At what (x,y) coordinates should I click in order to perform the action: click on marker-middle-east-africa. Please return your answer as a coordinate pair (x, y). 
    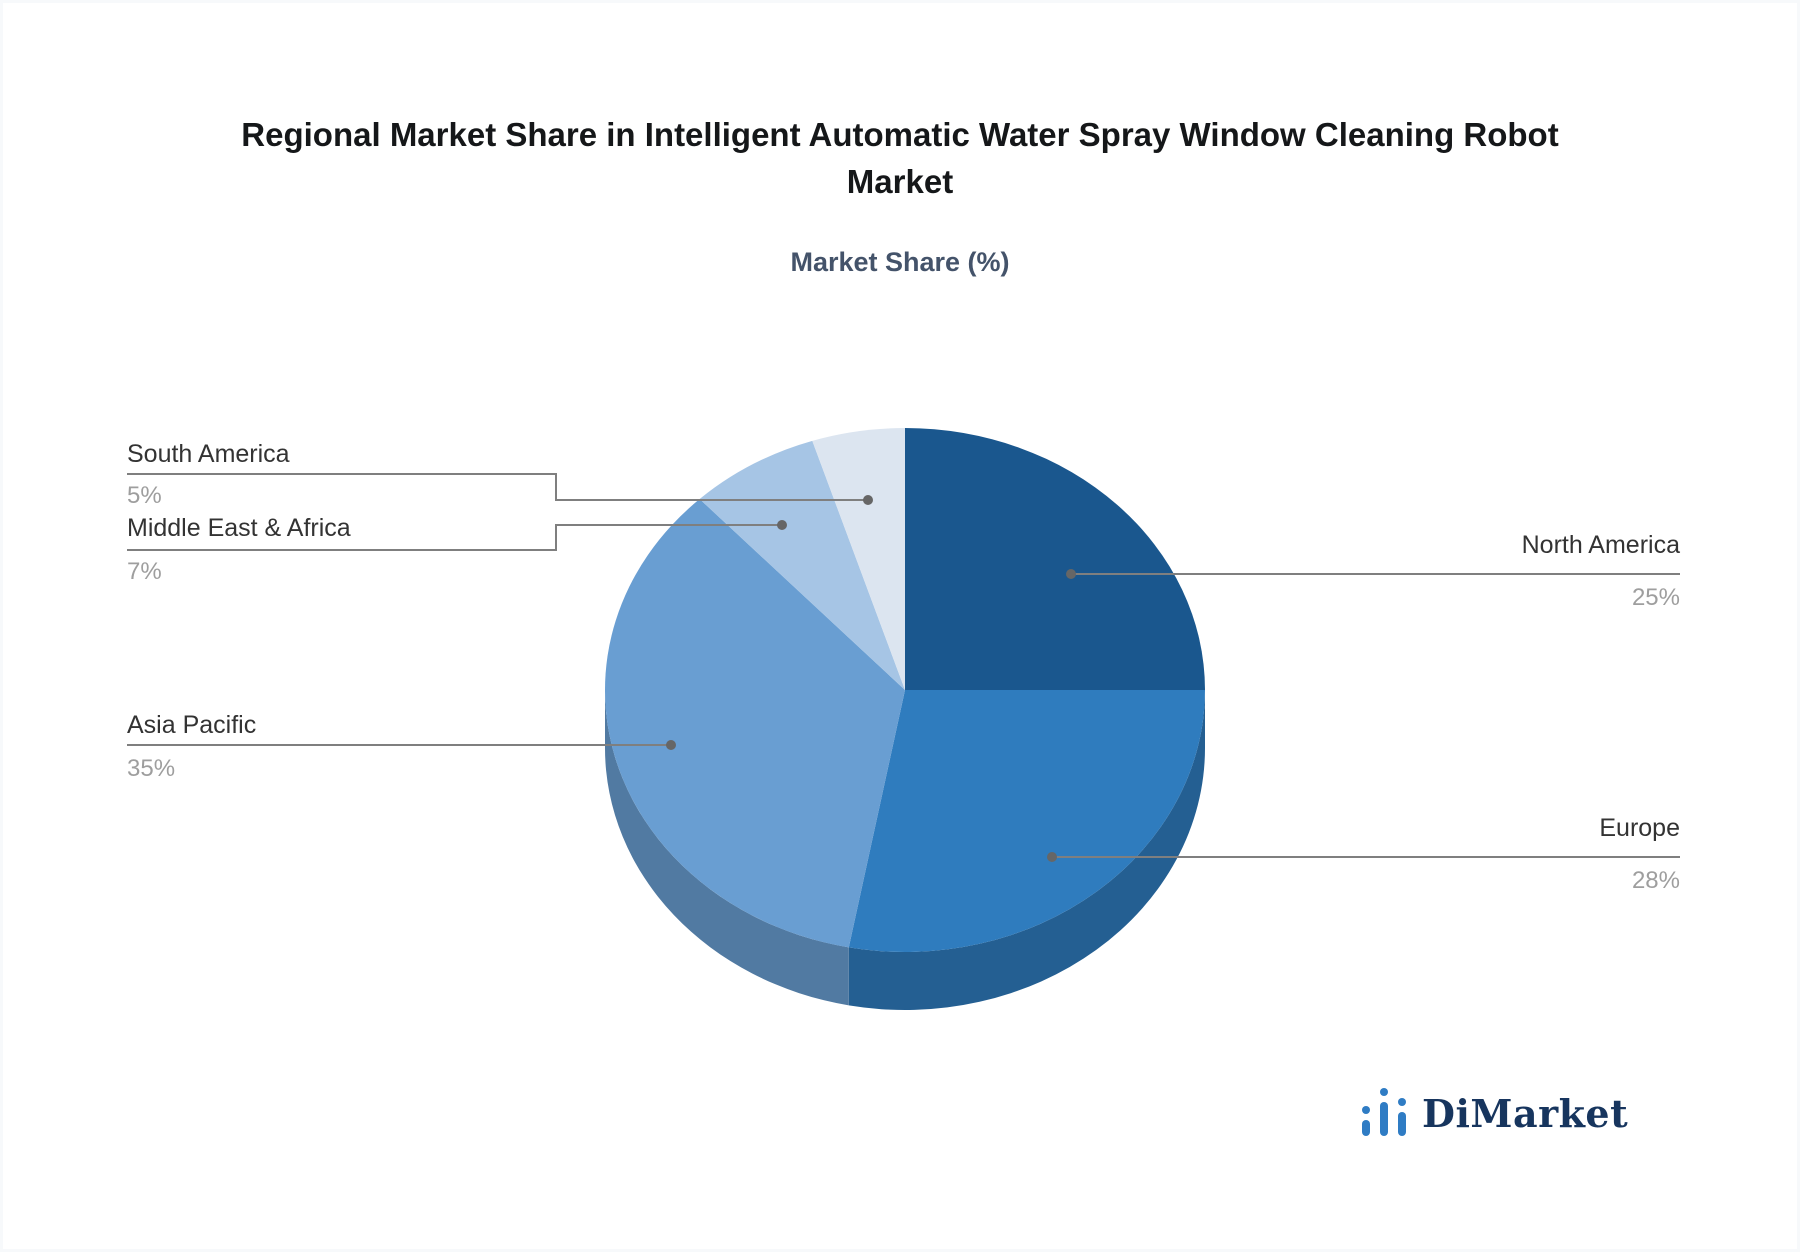
    Looking at the image, I should click on (782, 525).